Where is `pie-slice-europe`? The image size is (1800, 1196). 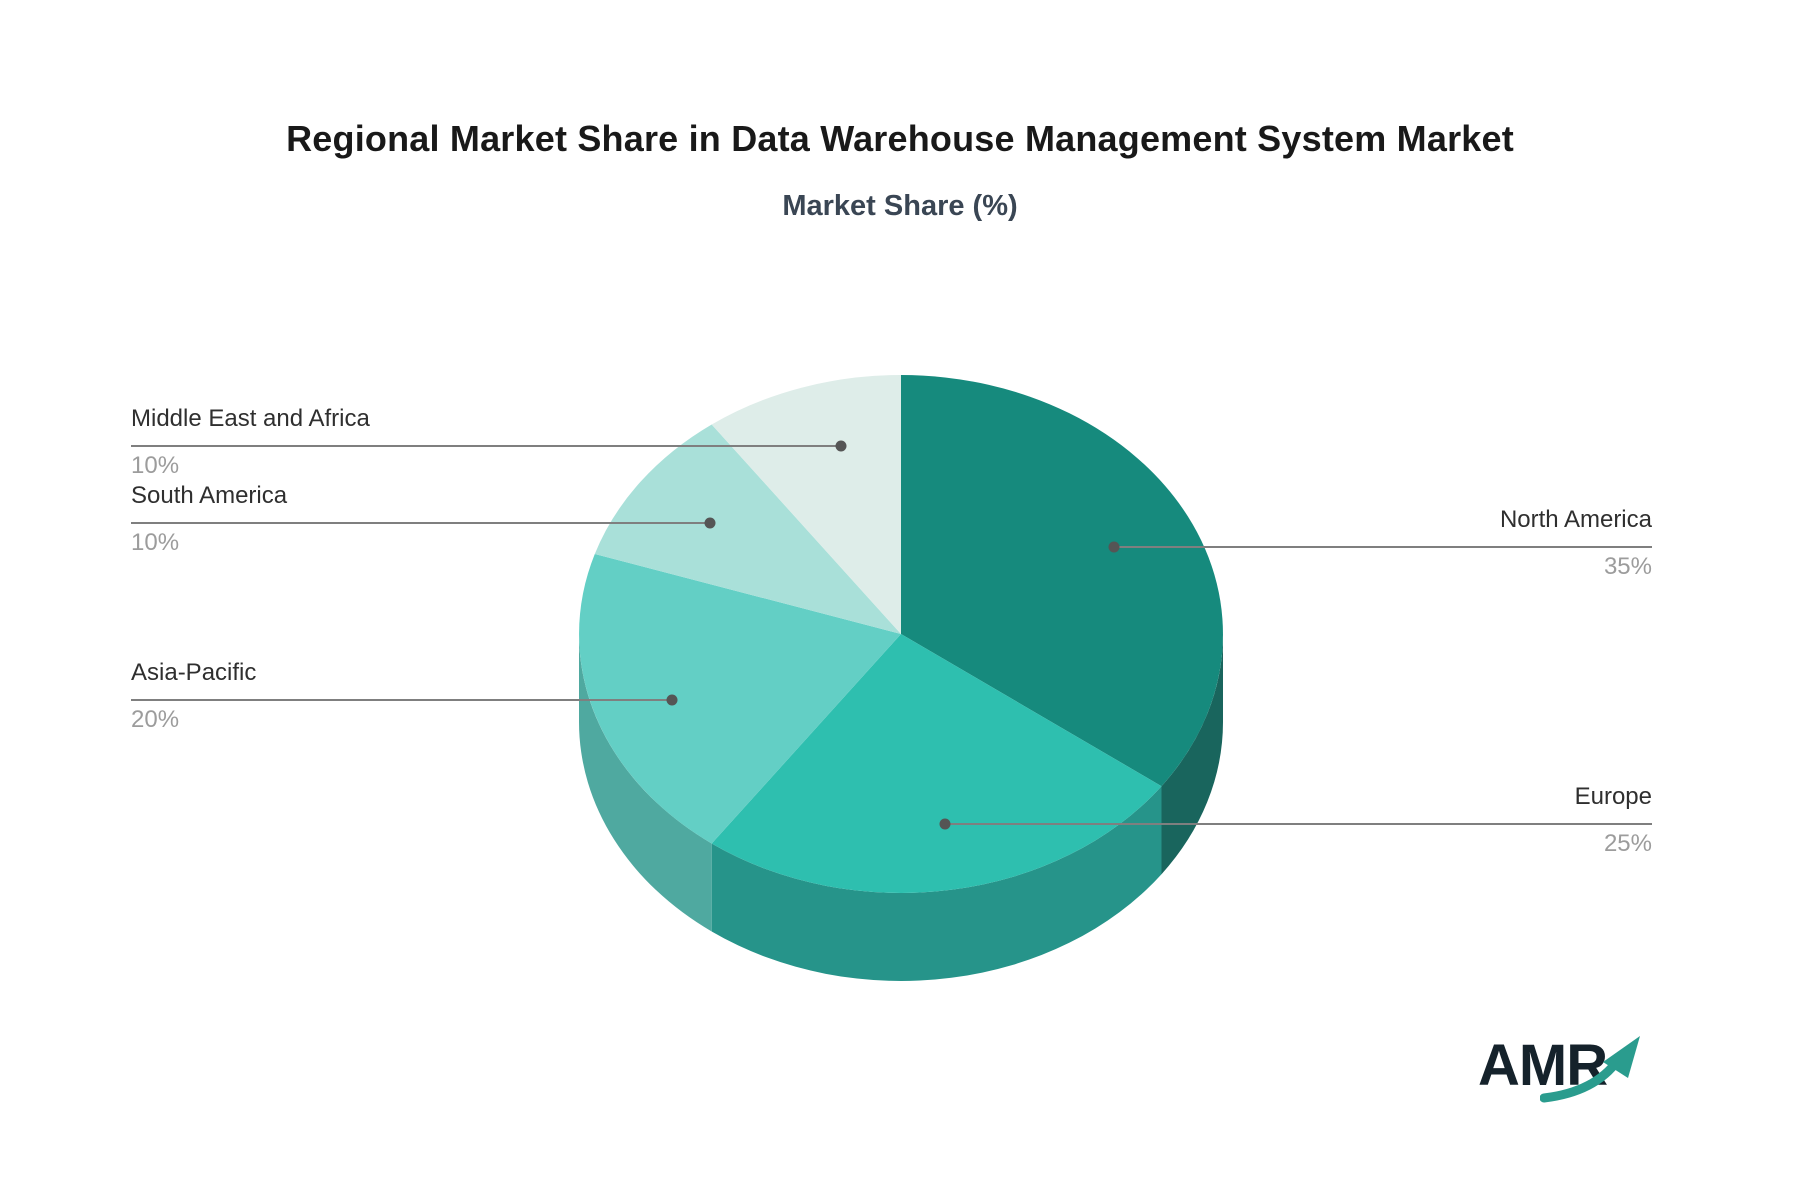 pie-slice-europe is located at coordinates (936, 763).